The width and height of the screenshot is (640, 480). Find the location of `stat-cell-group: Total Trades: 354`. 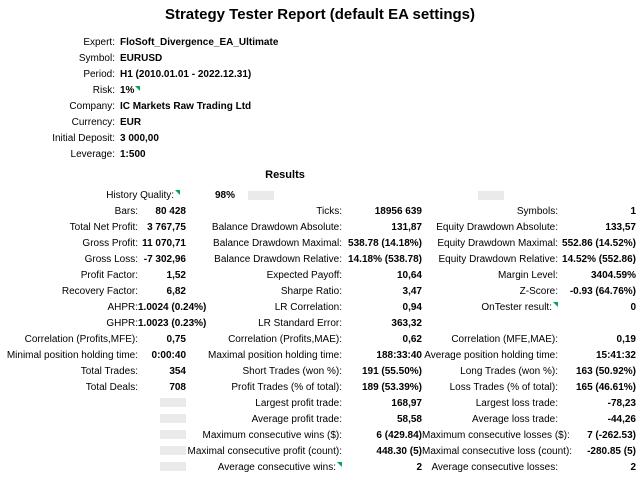

stat-cell-group: Total Trades: 354 is located at coordinates (93, 371).